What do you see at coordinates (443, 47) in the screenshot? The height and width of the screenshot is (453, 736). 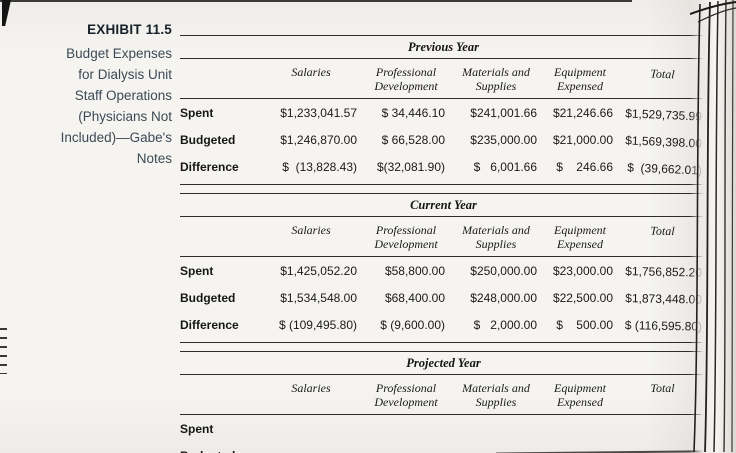 I see `table-title: Previous Year` at bounding box center [443, 47].